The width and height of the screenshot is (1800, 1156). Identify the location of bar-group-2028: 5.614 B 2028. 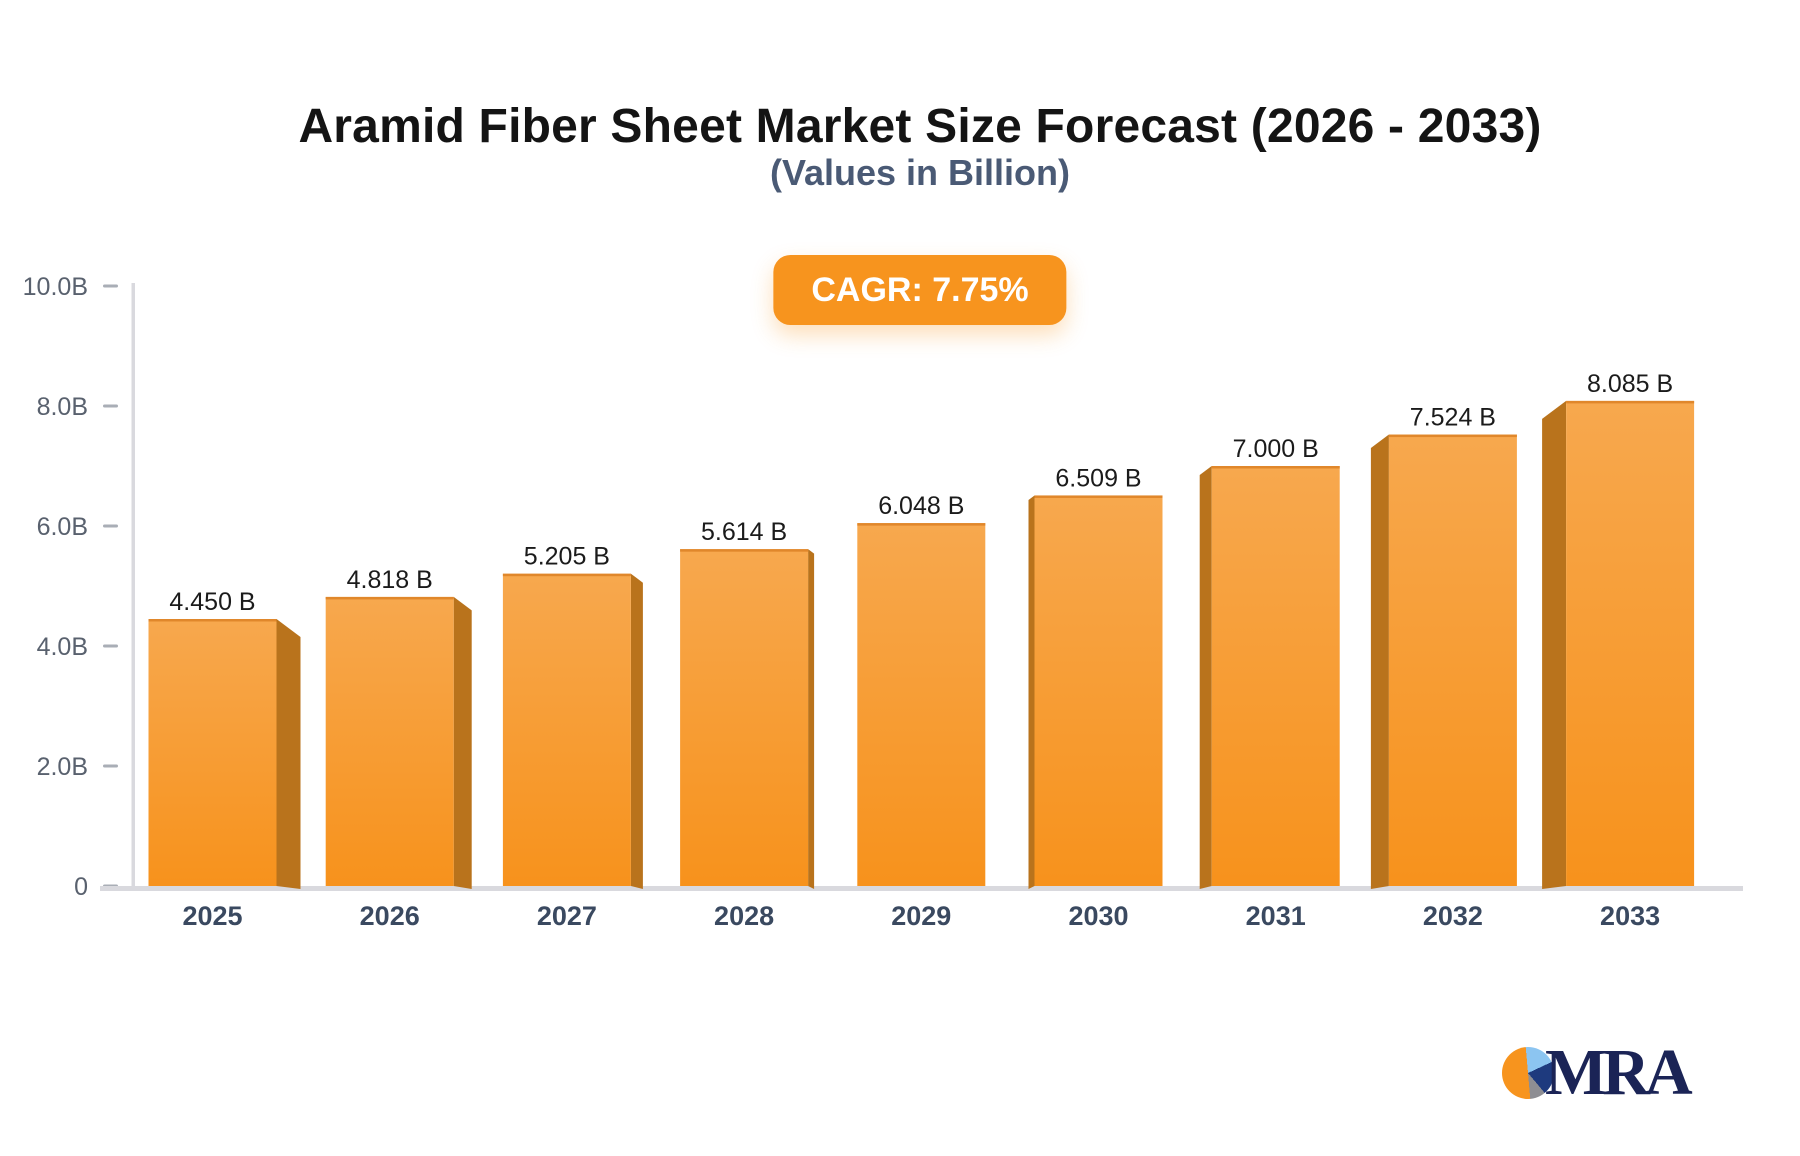
(747, 724).